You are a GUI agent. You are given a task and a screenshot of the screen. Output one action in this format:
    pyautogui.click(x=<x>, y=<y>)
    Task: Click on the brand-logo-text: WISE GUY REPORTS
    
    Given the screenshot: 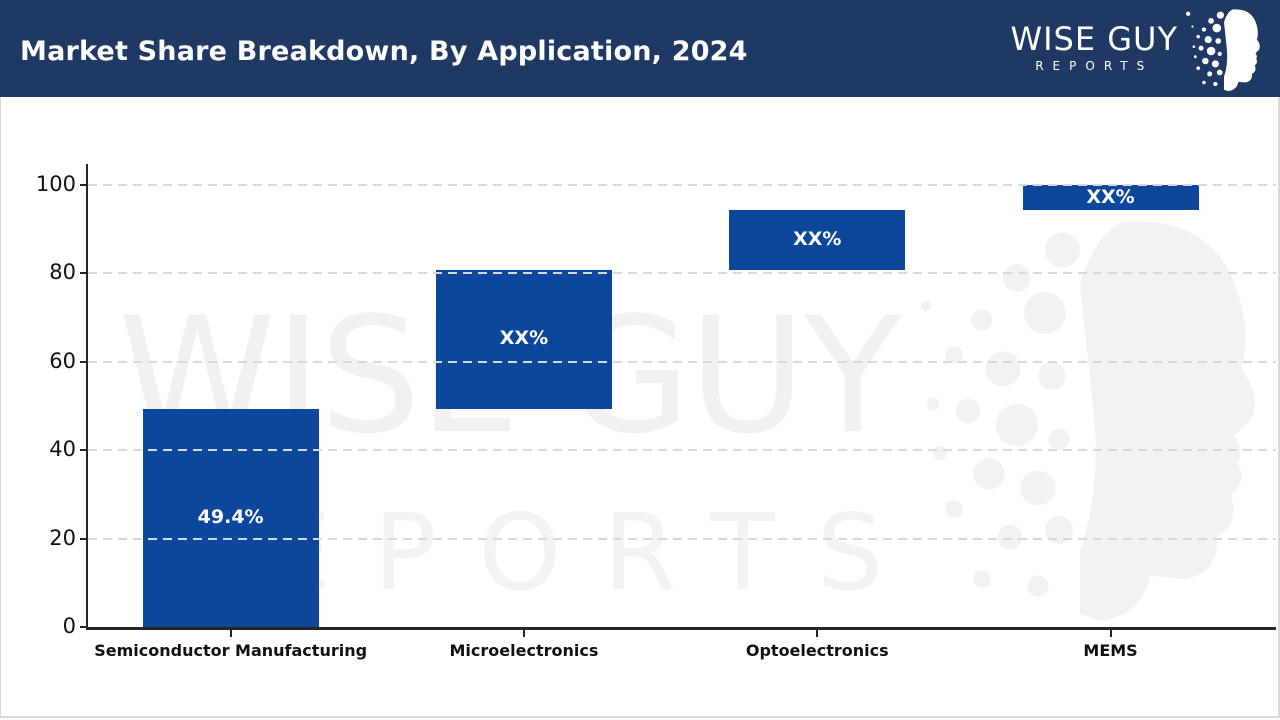 What is the action you would take?
    pyautogui.click(x=1094, y=47)
    